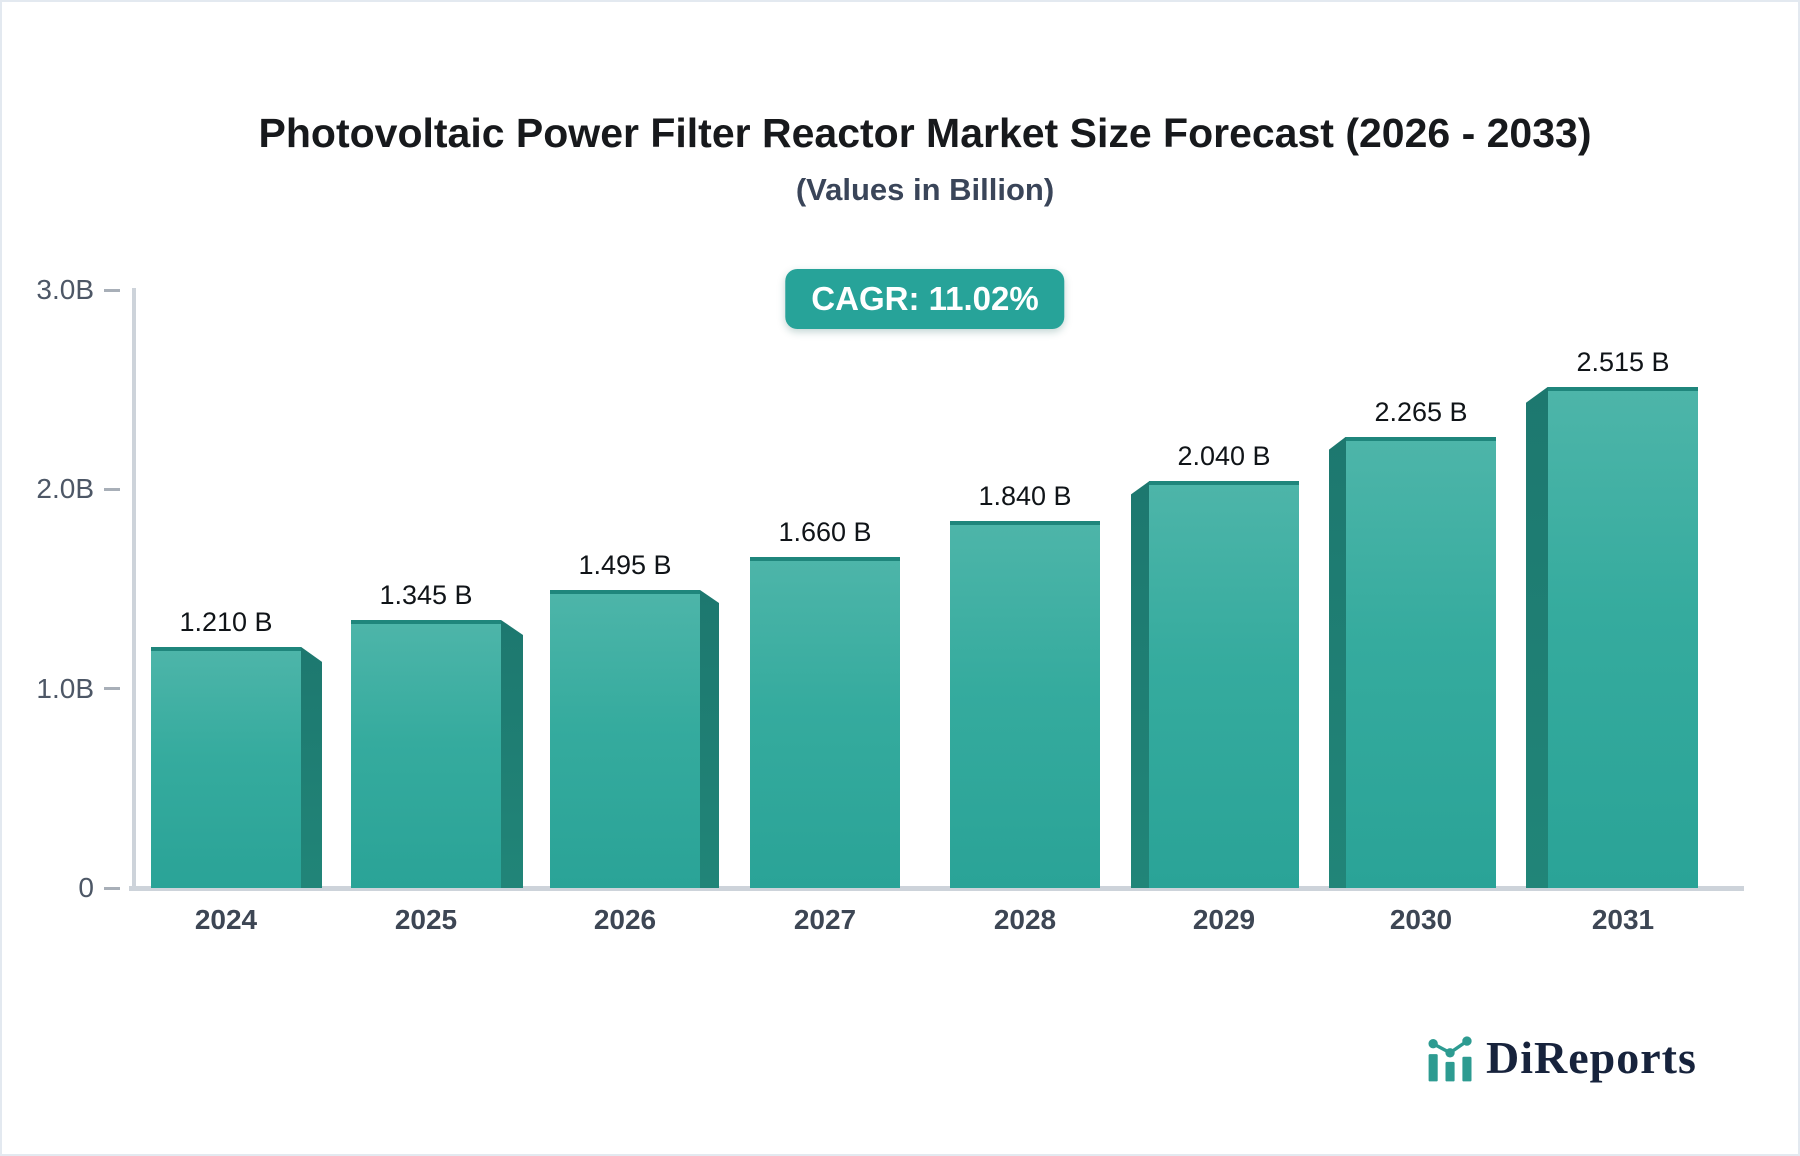 The width and height of the screenshot is (1800, 1156). I want to click on bar-value-label: 2.265 B, so click(1421, 411).